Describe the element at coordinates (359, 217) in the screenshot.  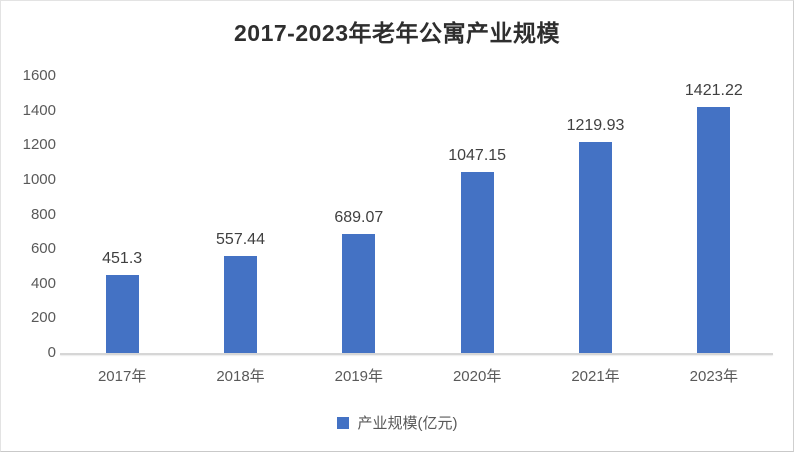
I see `data-label: 689.07` at that location.